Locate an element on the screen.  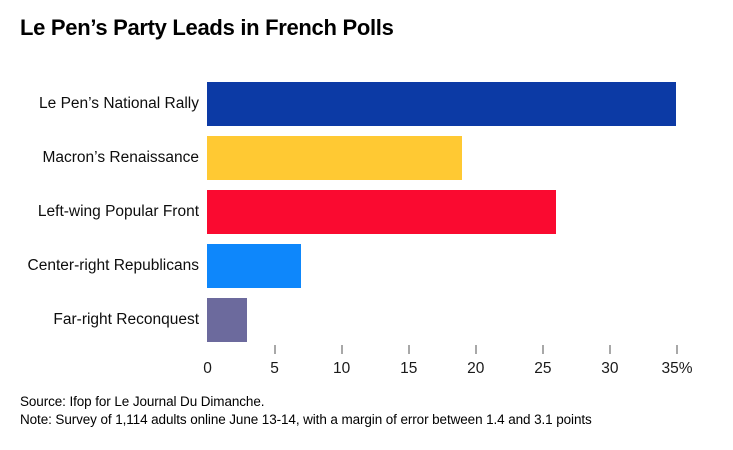
source-line: Source: Ifop for Le Journal Du Dimanche. is located at coordinates (142, 401).